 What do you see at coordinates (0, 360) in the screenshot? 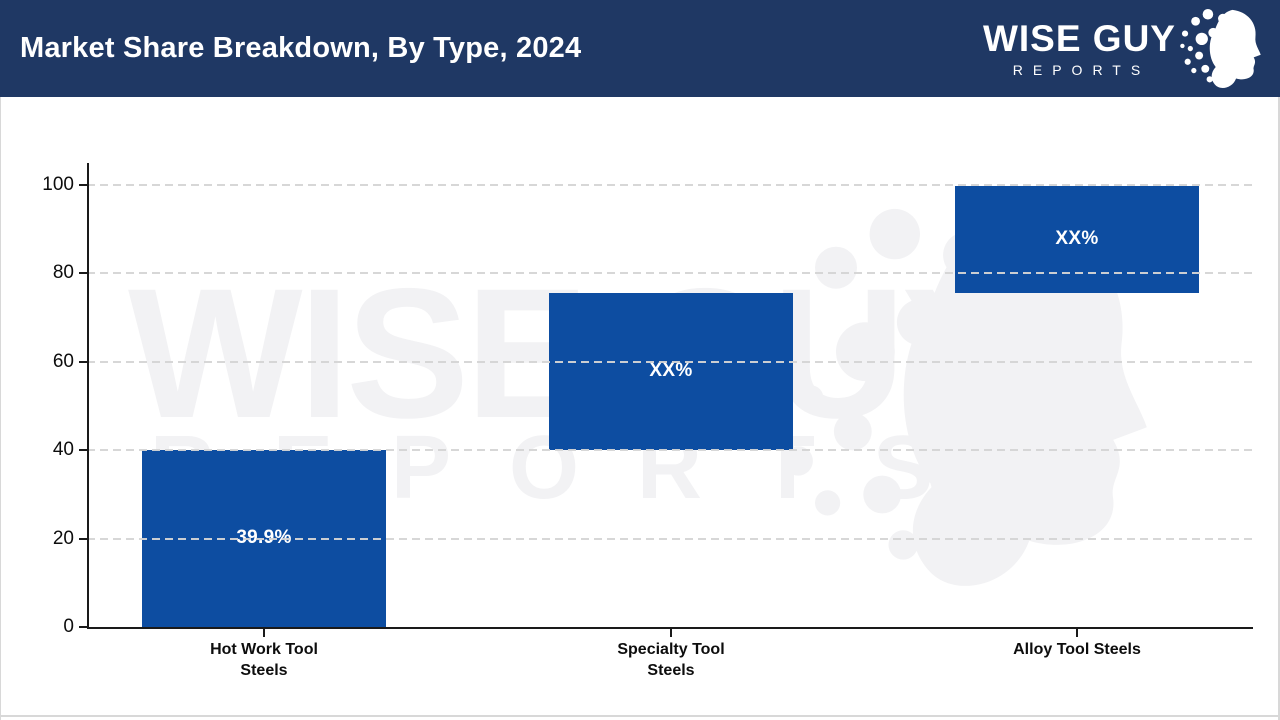
I see `page-border-left` at bounding box center [0, 360].